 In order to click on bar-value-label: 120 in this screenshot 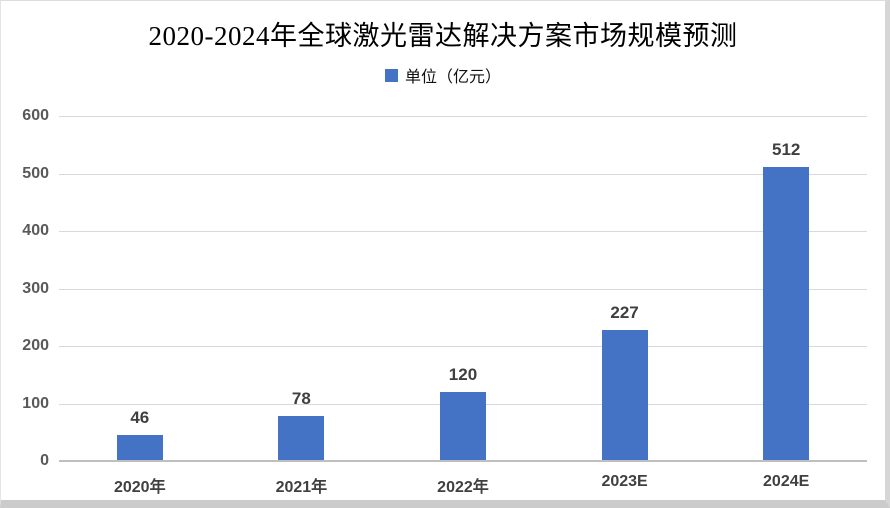, I will do `click(463, 374)`.